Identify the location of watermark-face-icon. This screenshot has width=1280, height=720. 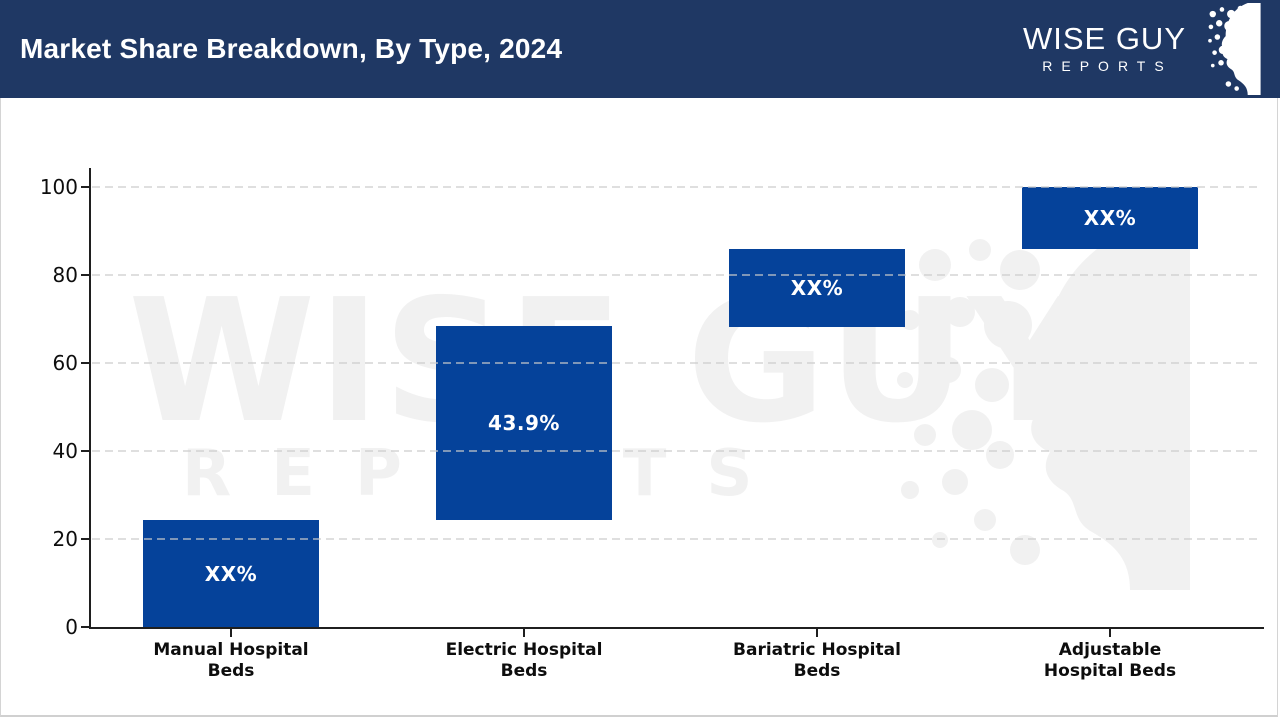
(1043, 410).